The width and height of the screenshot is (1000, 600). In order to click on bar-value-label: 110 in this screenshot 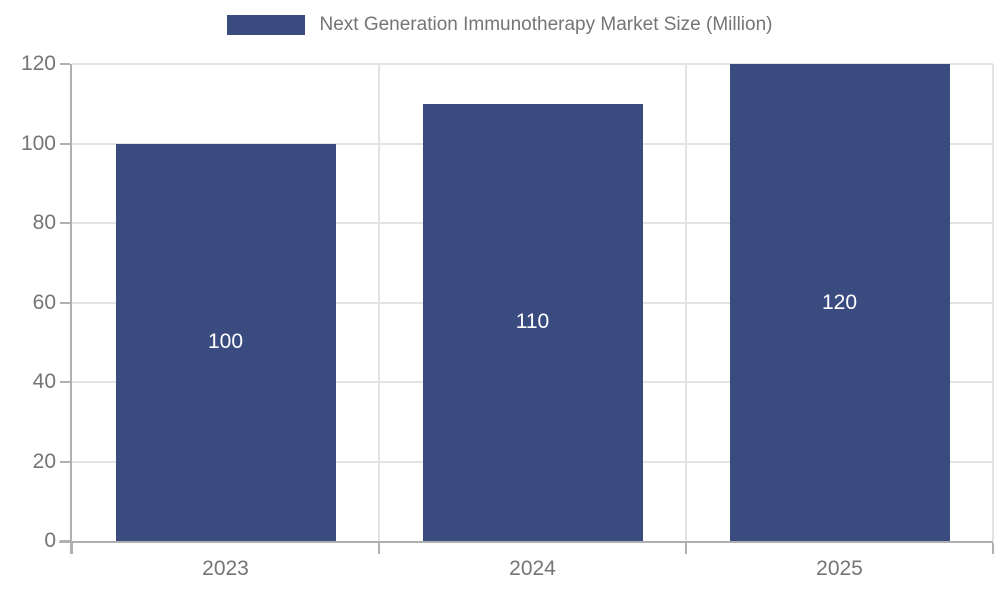, I will do `click(532, 322)`.